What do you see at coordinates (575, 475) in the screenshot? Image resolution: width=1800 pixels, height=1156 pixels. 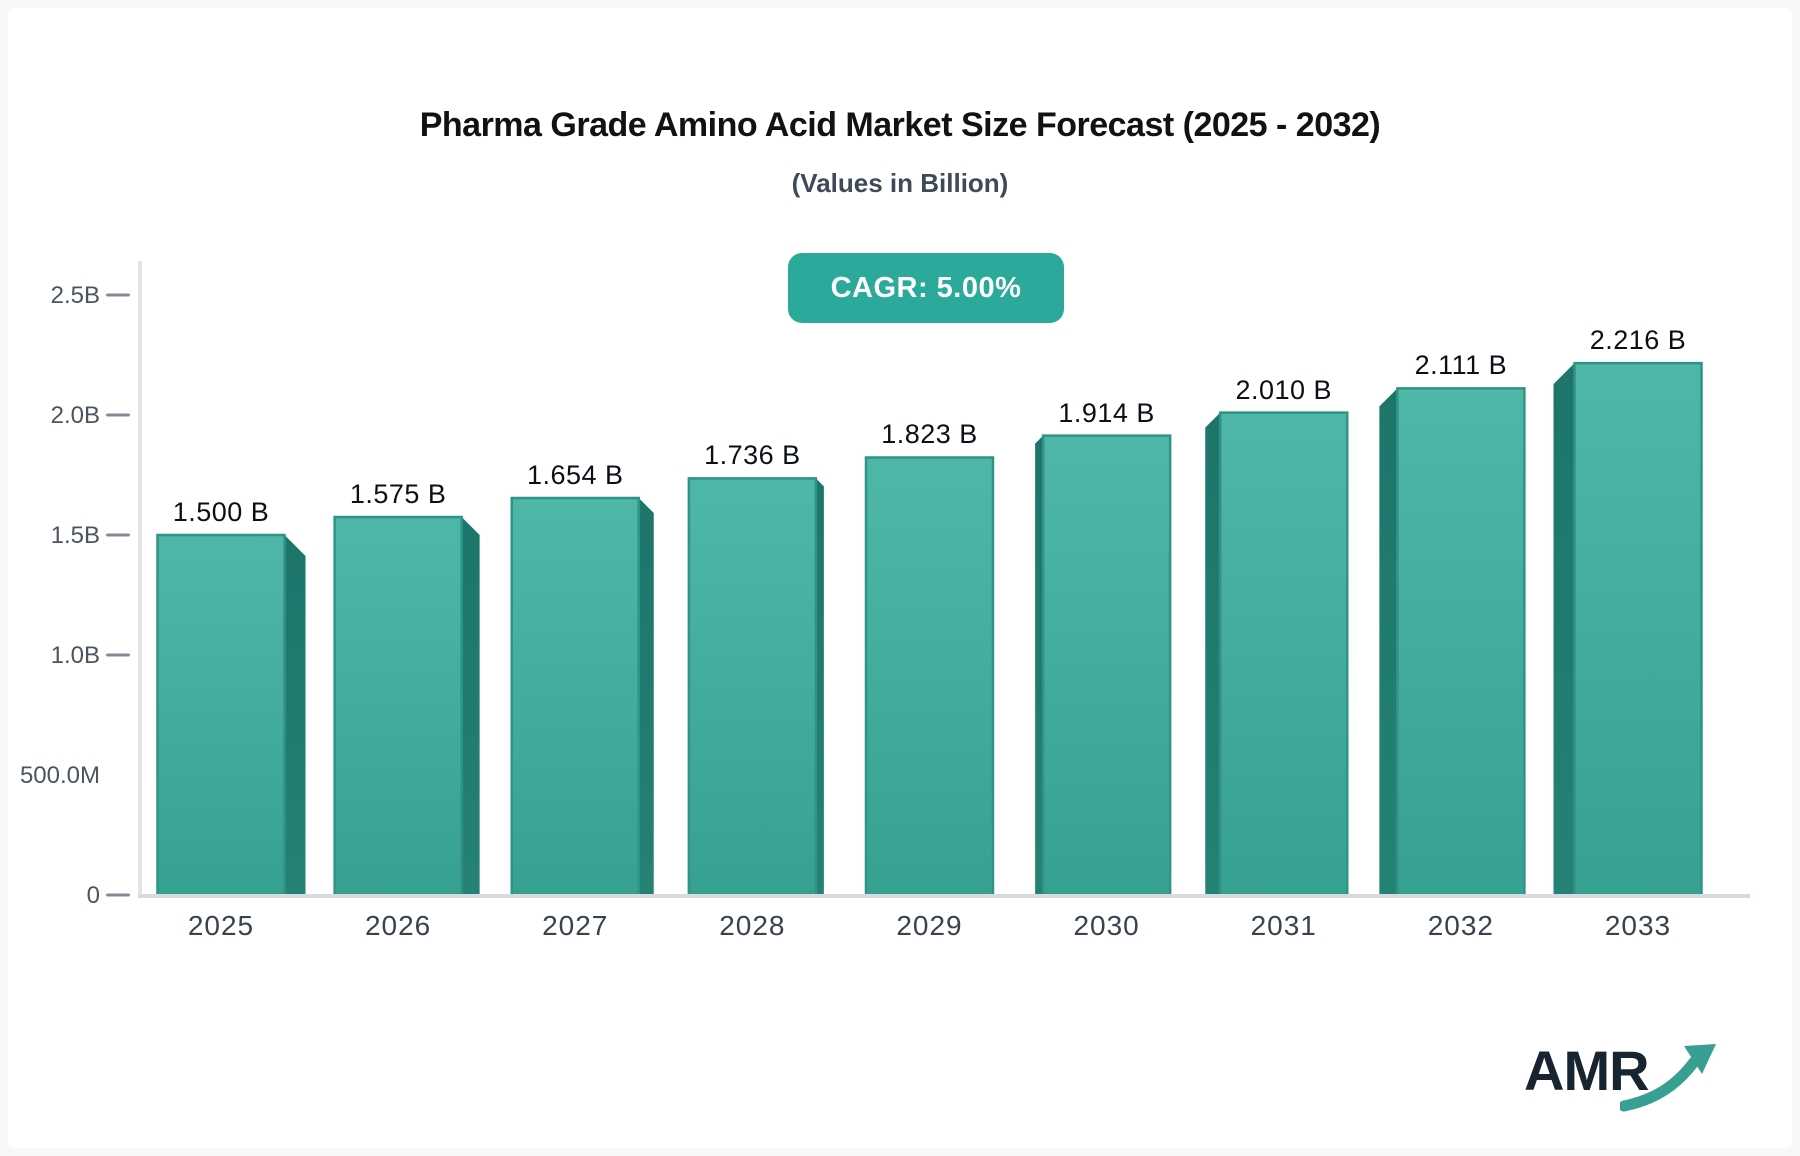 I see `bar-value-label: 1.654 B` at bounding box center [575, 475].